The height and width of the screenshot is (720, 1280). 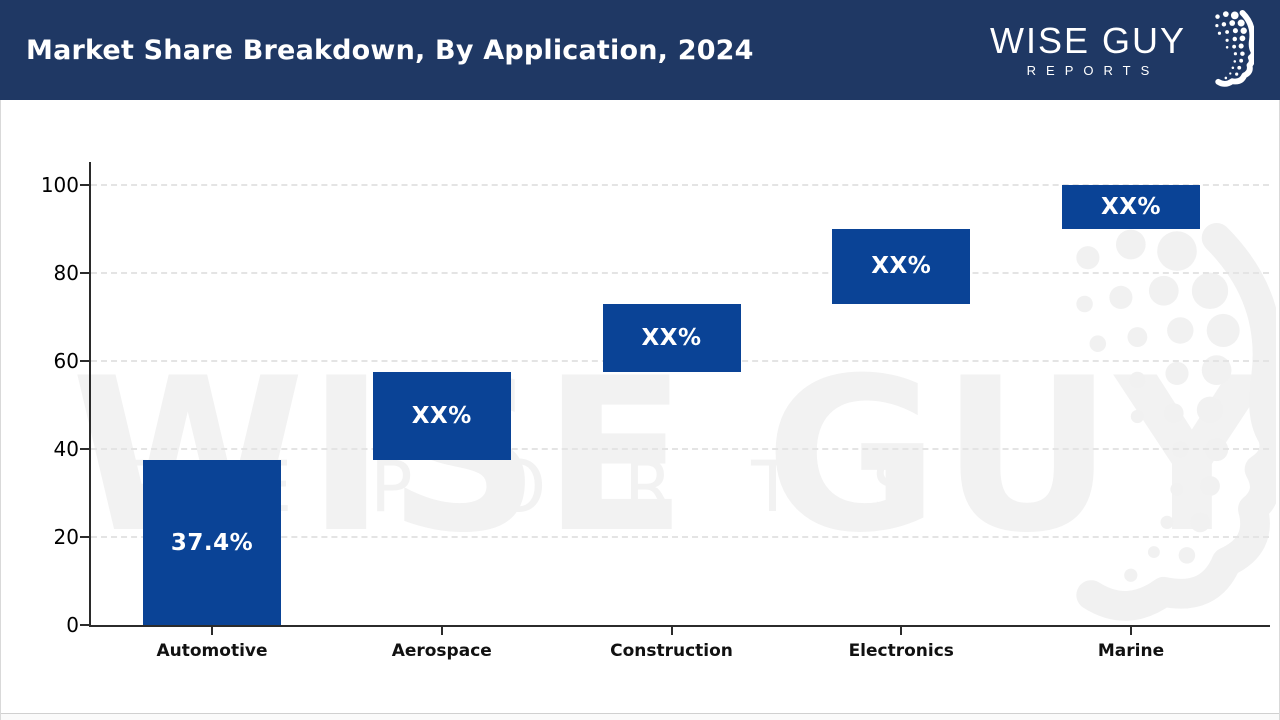 I want to click on brand-subname: REPORTS, so click(x=1093, y=70).